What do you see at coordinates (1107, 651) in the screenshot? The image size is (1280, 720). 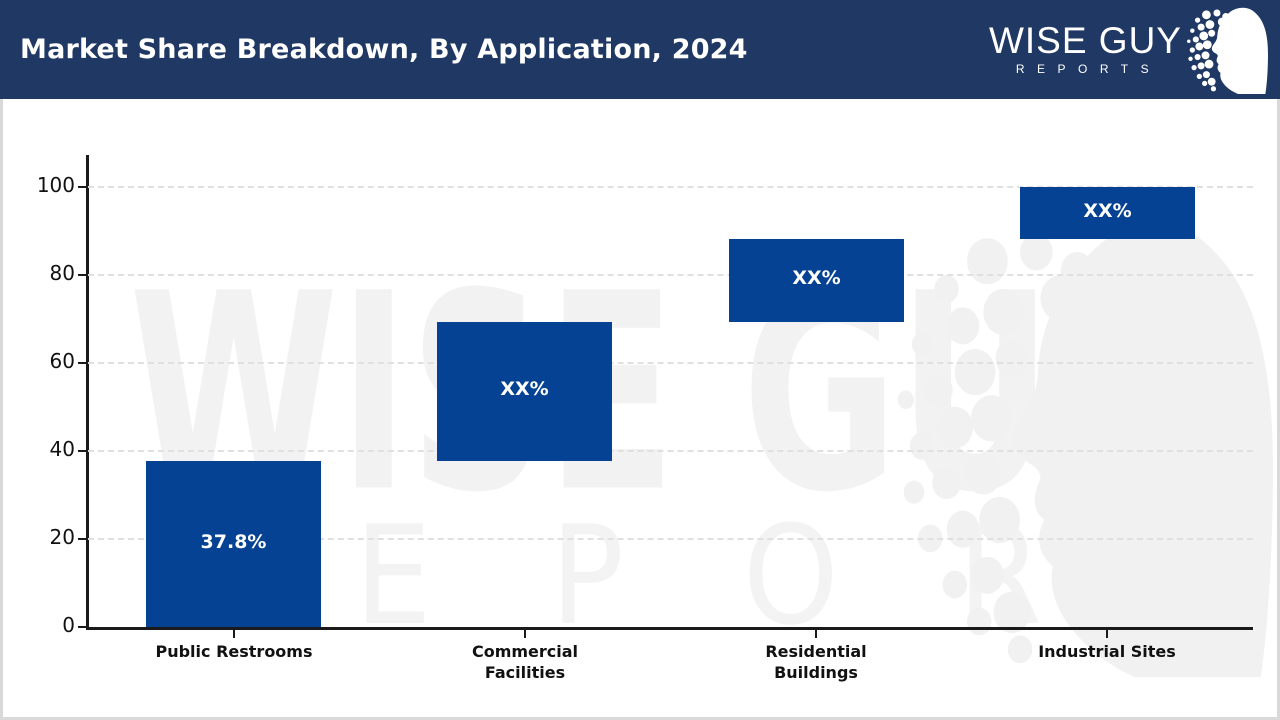 I see `category-label: Industrial Sites` at bounding box center [1107, 651].